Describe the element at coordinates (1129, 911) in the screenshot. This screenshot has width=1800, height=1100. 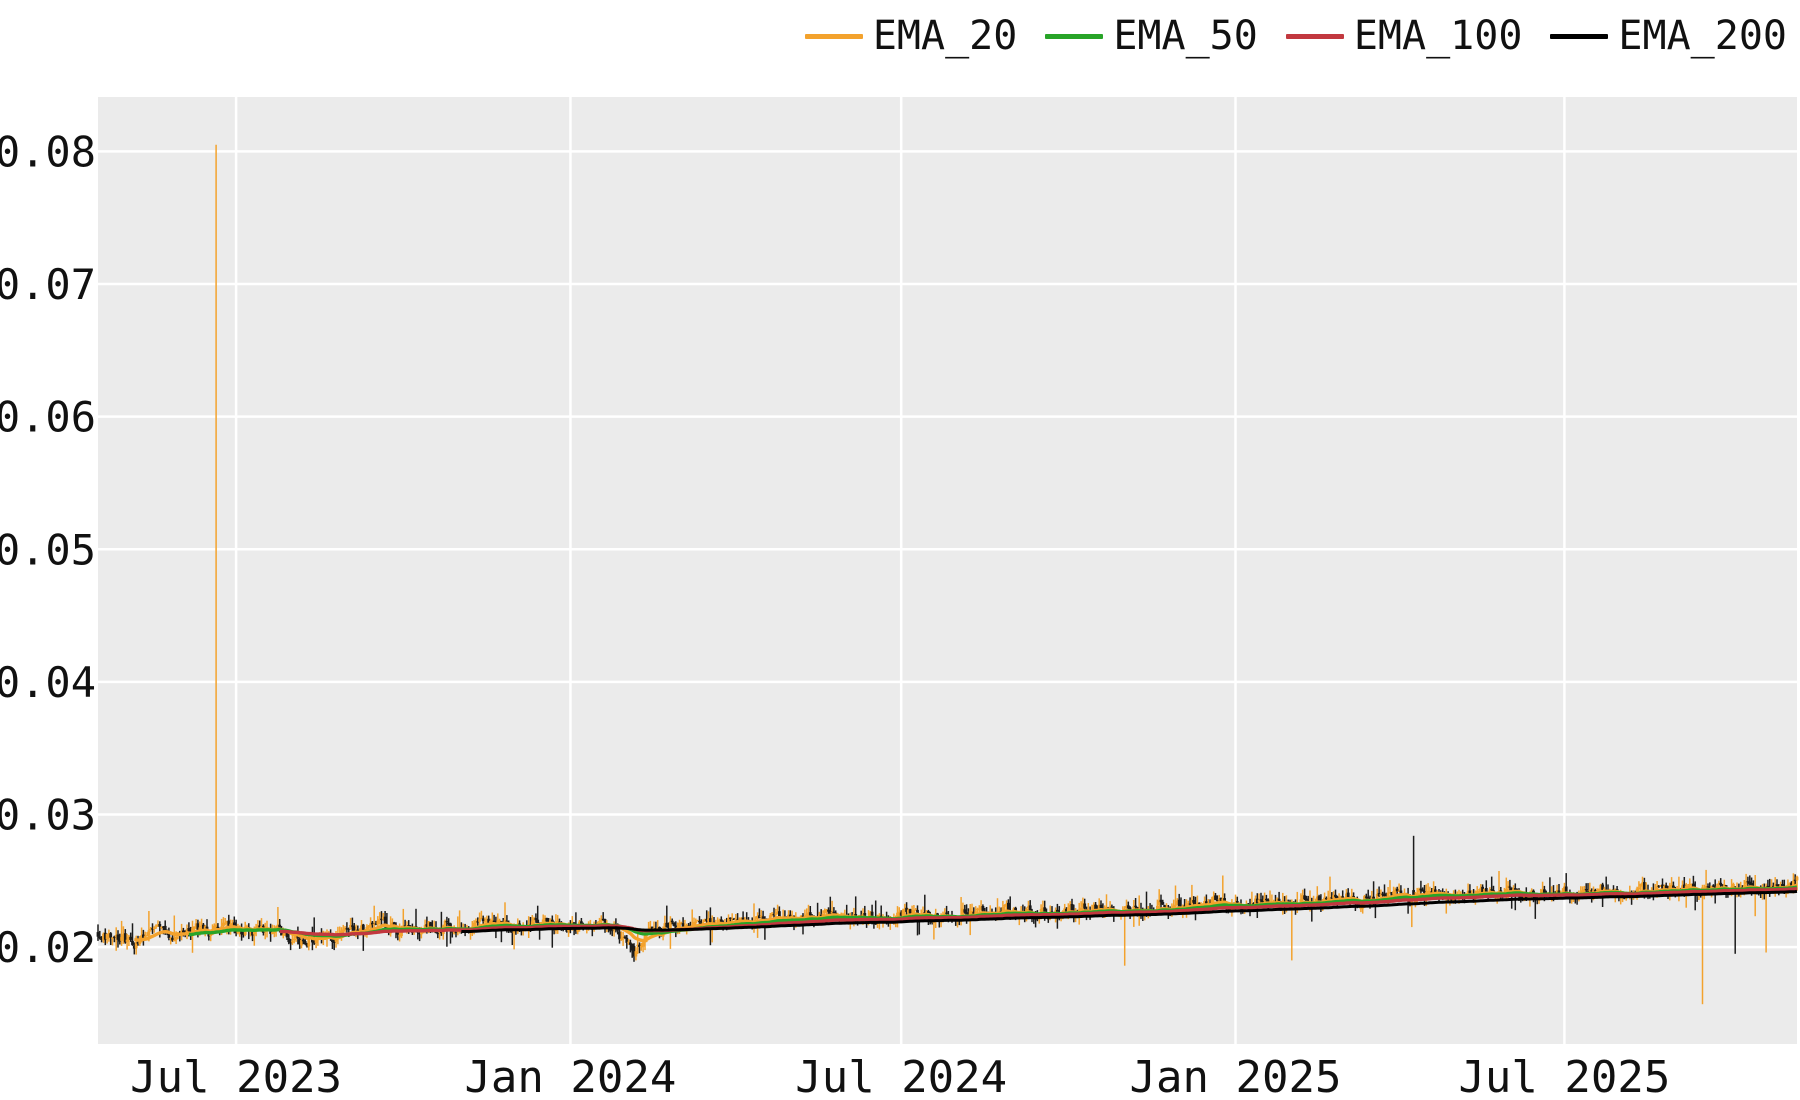
I see `ema_200-line` at that location.